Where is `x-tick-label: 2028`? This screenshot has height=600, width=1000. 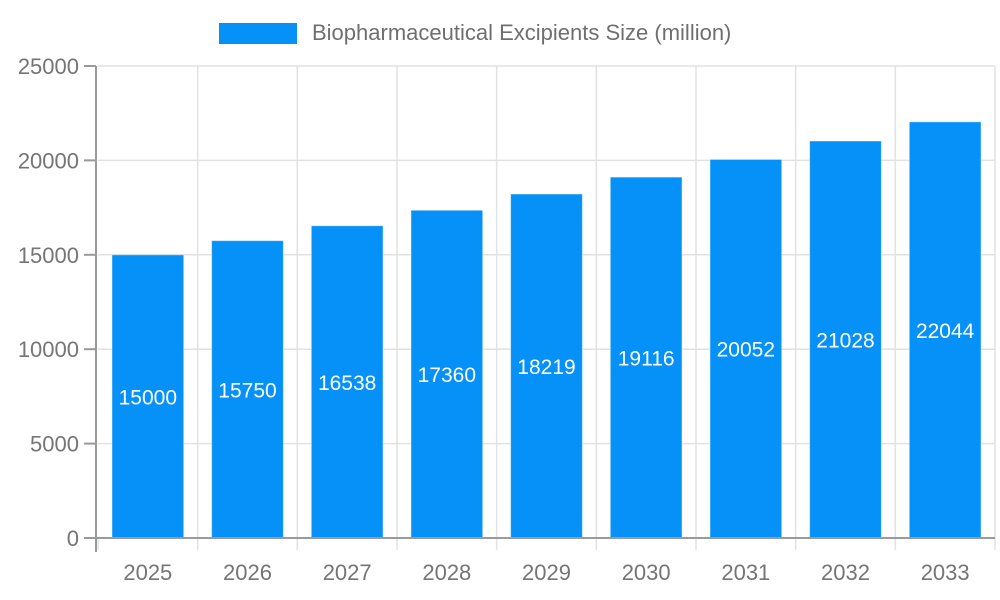 x-tick-label: 2028 is located at coordinates (446, 572).